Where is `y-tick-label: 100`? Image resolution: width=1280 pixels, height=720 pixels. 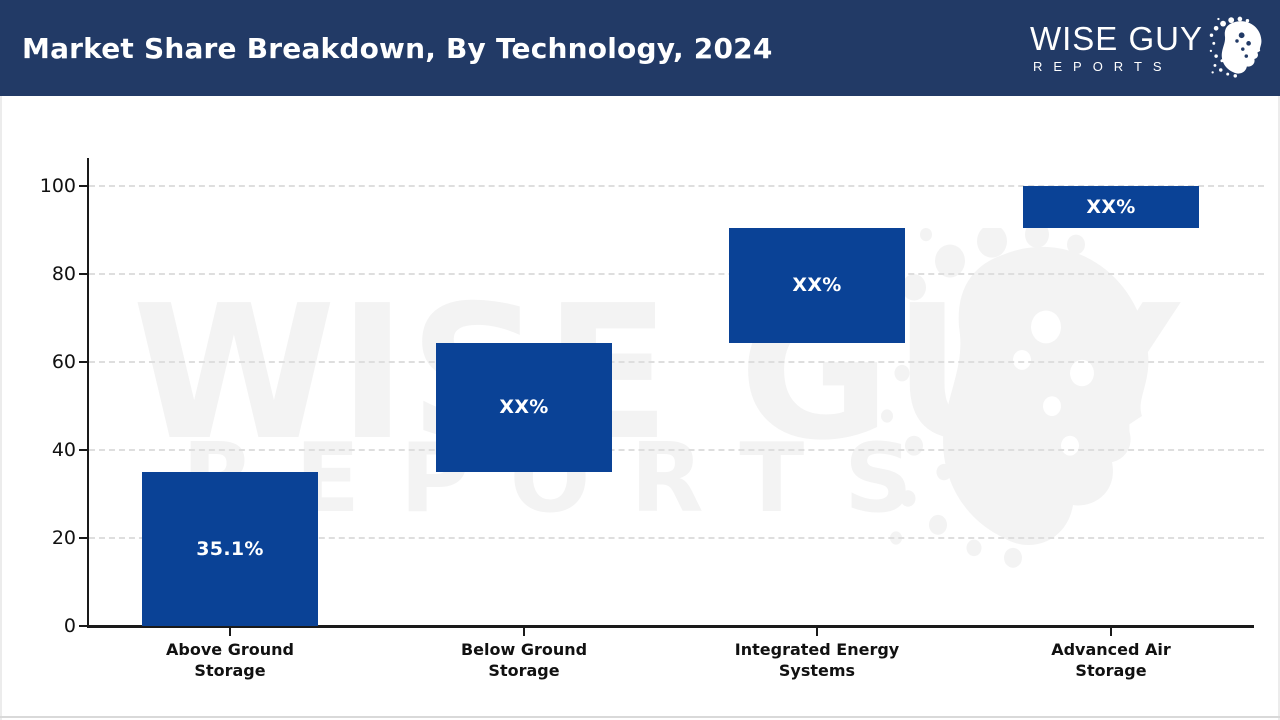
y-tick-label: 100 is located at coordinates (57, 186).